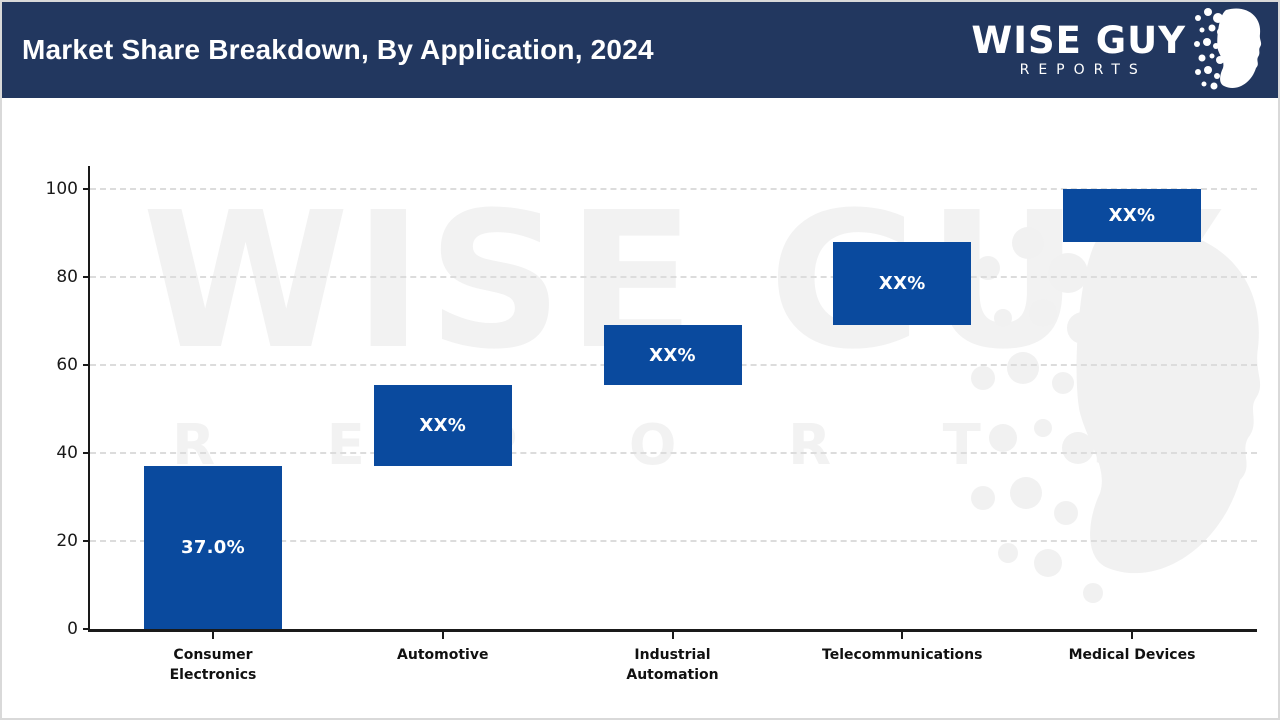  Describe the element at coordinates (675, 445) in the screenshot. I see `watermark-subtext: R E P O R T S` at that location.